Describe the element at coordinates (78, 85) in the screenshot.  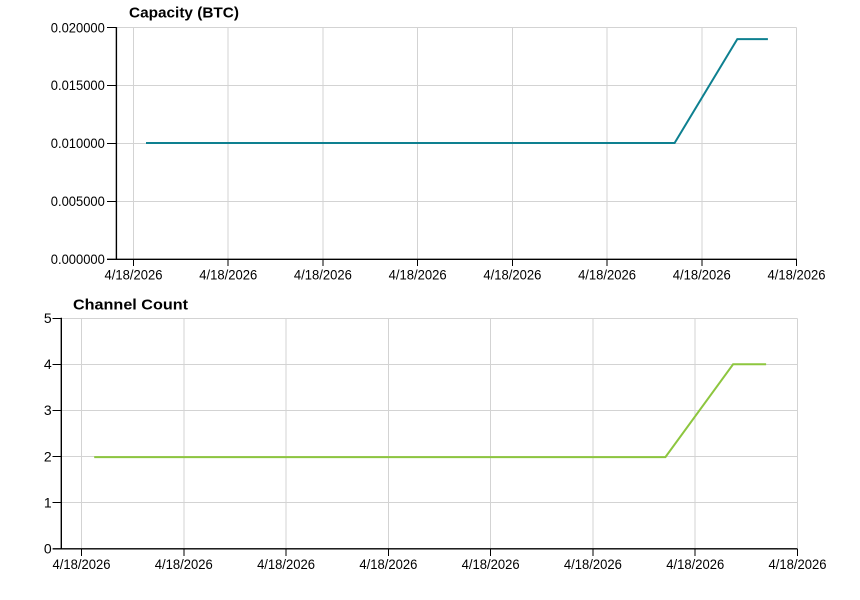
I see `svg-text: 0.015000` at that location.